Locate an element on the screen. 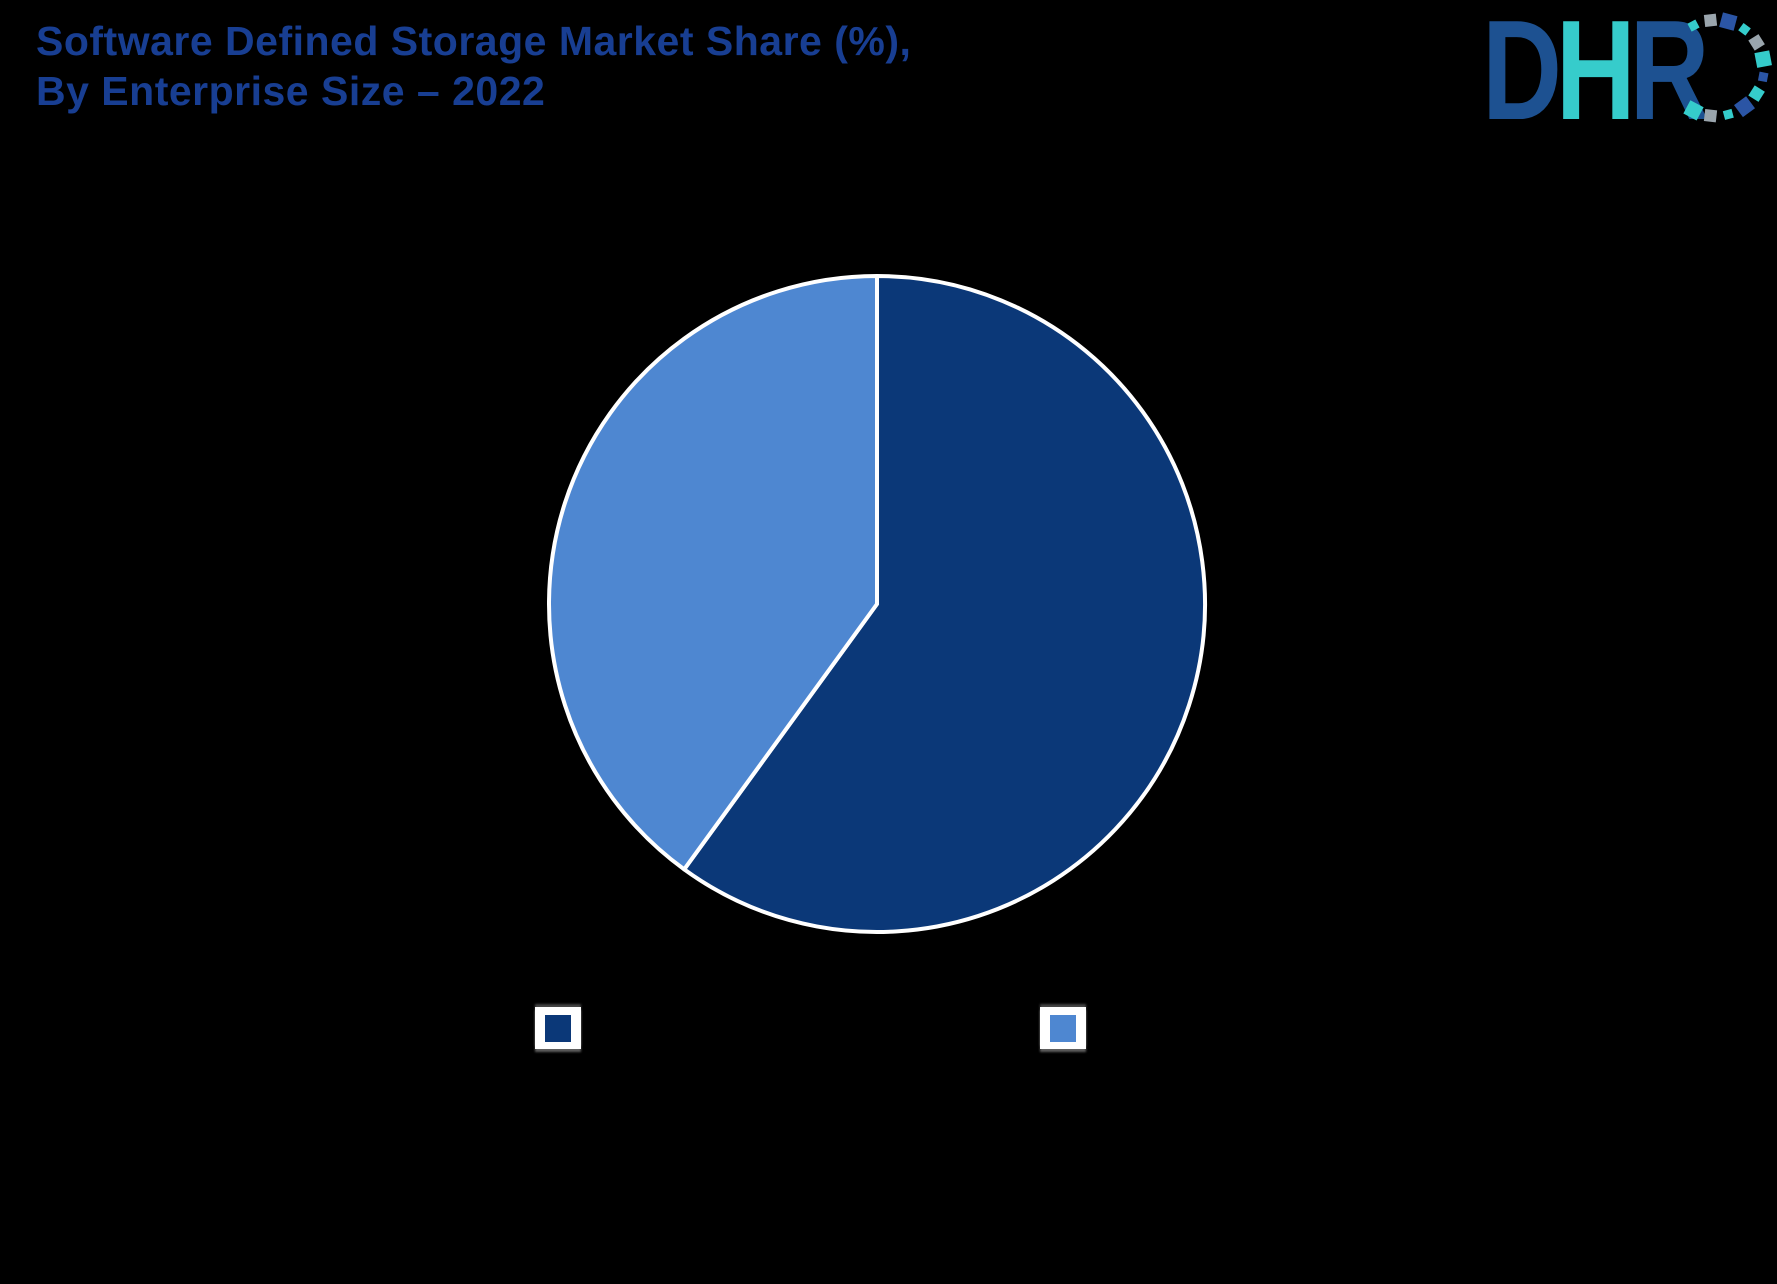 The height and width of the screenshot is (1284, 1777). logo-letter-d: D is located at coordinates (1522, 75).